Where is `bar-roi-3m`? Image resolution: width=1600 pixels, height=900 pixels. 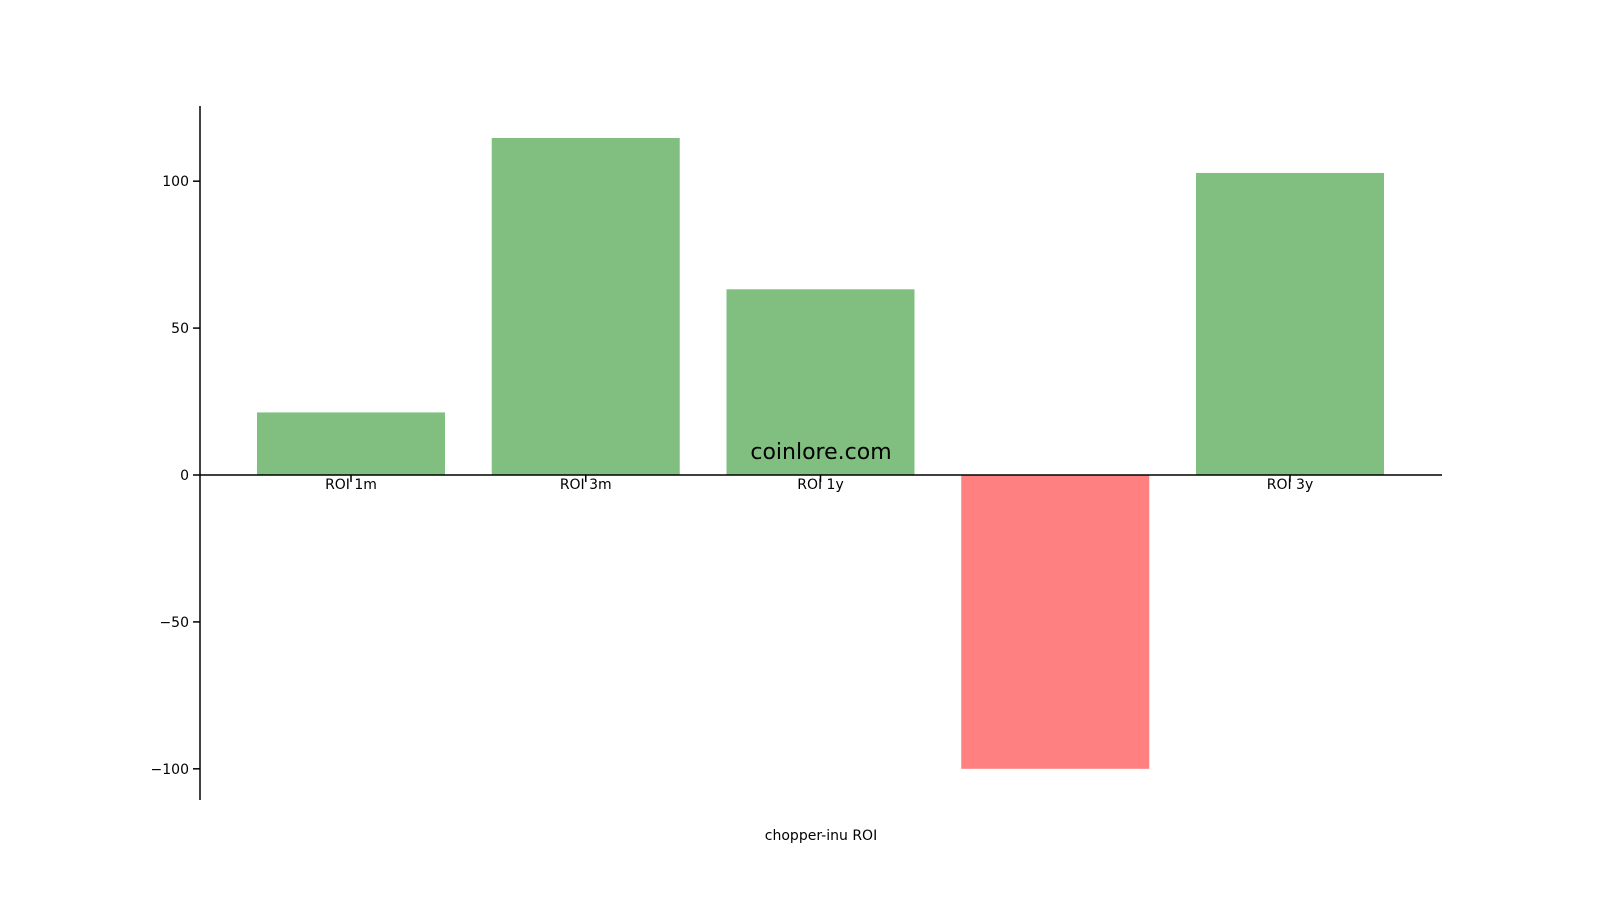 bar-roi-3m is located at coordinates (585, 306).